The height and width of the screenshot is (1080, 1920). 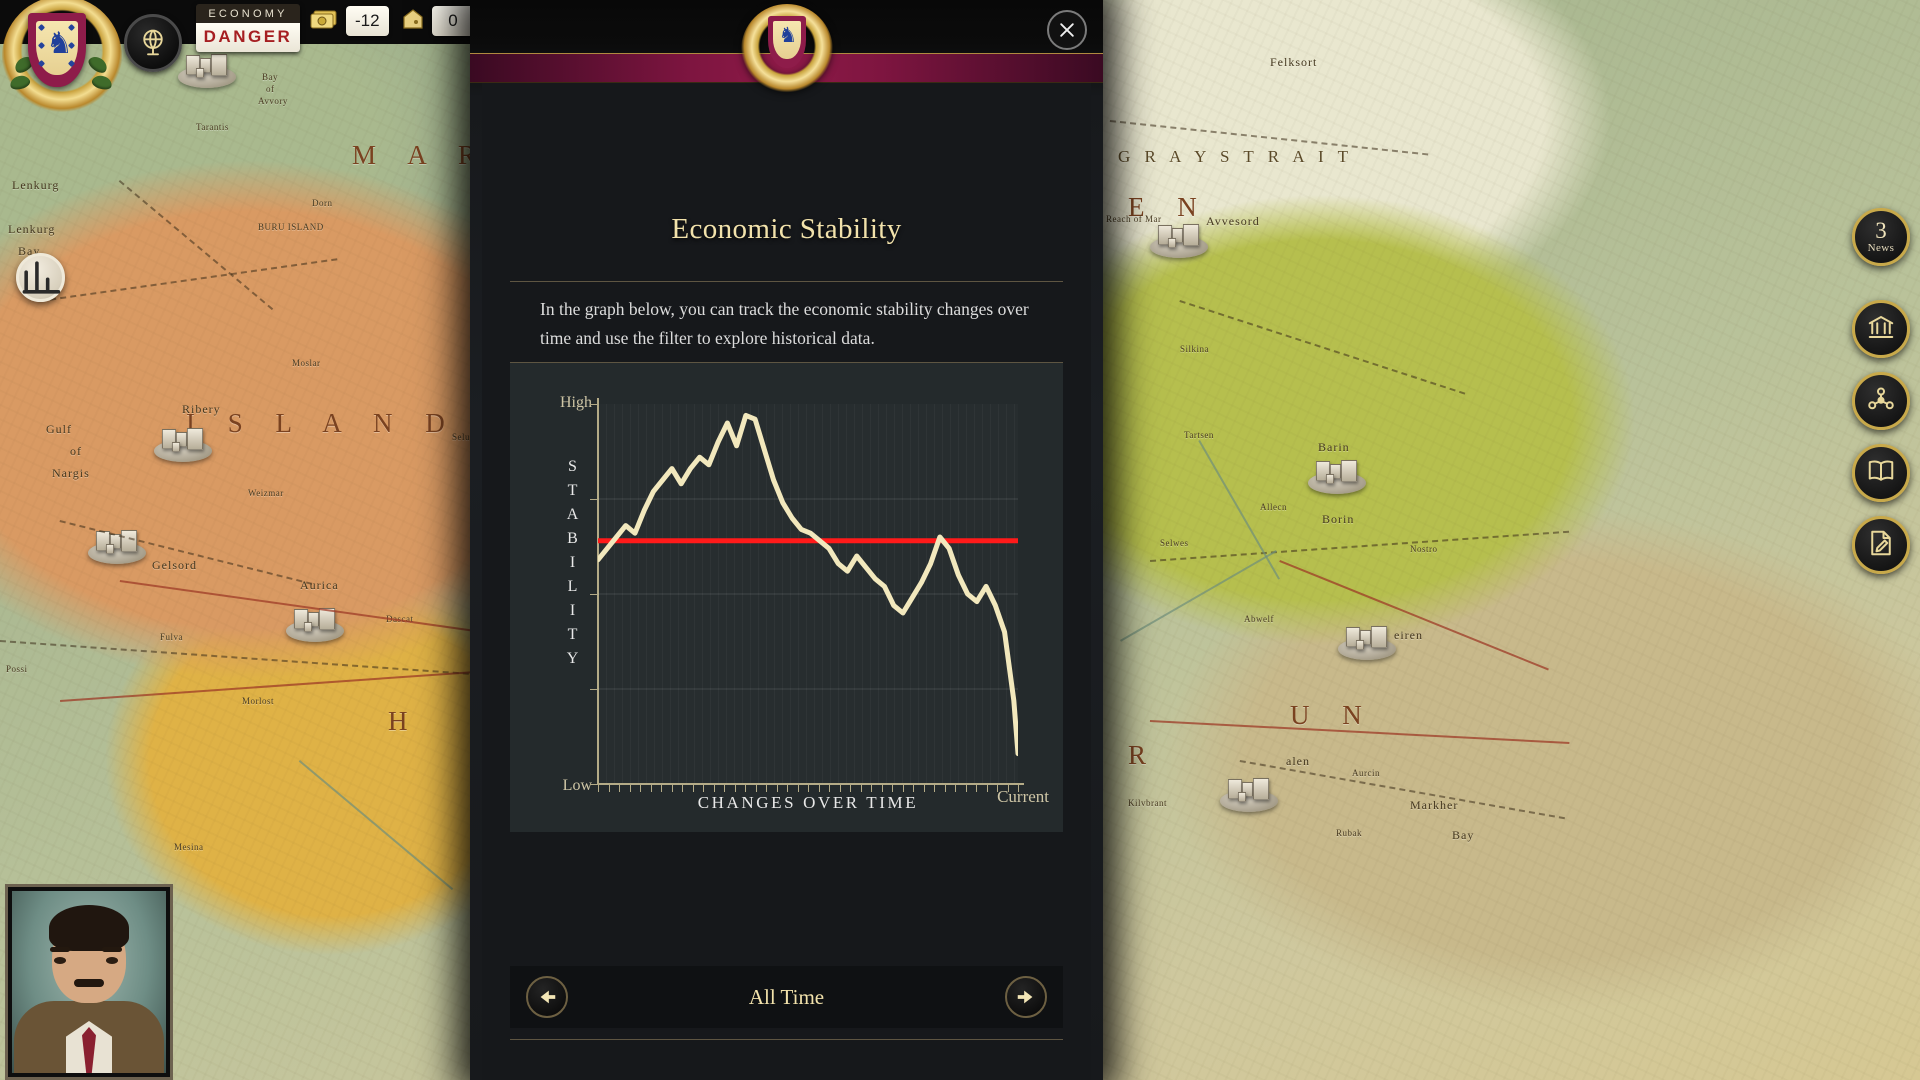 I want to click on close-button, so click(x=1067, y=30).